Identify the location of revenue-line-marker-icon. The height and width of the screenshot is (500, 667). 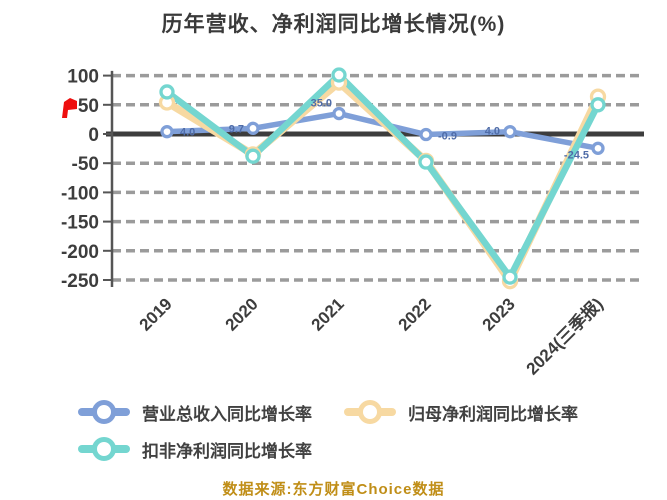
(104, 412).